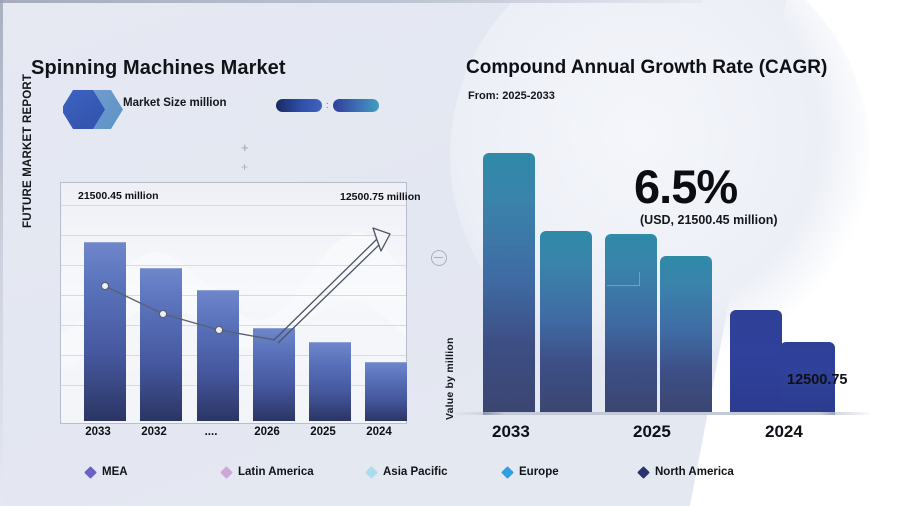 The width and height of the screenshot is (900, 506). Describe the element at coordinates (245, 147) in the screenshot. I see `plus-icon-top: +` at that location.